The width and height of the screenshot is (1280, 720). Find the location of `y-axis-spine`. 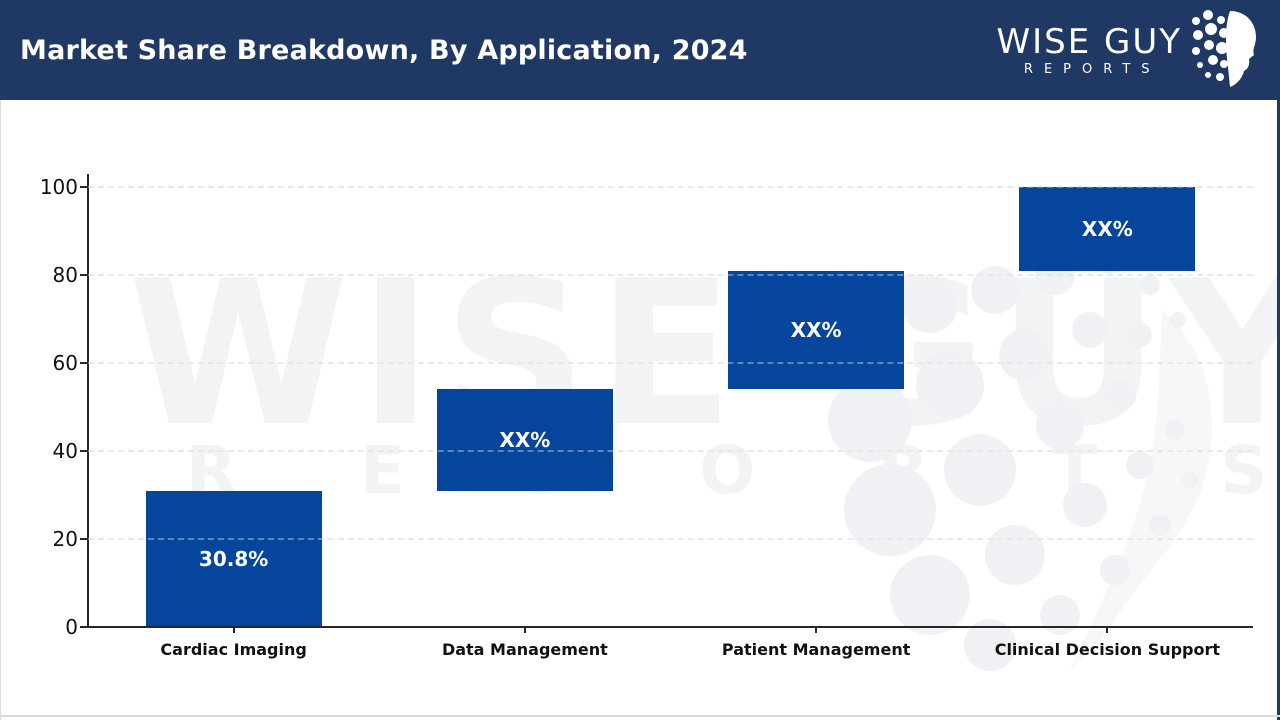

y-axis-spine is located at coordinates (88, 400).